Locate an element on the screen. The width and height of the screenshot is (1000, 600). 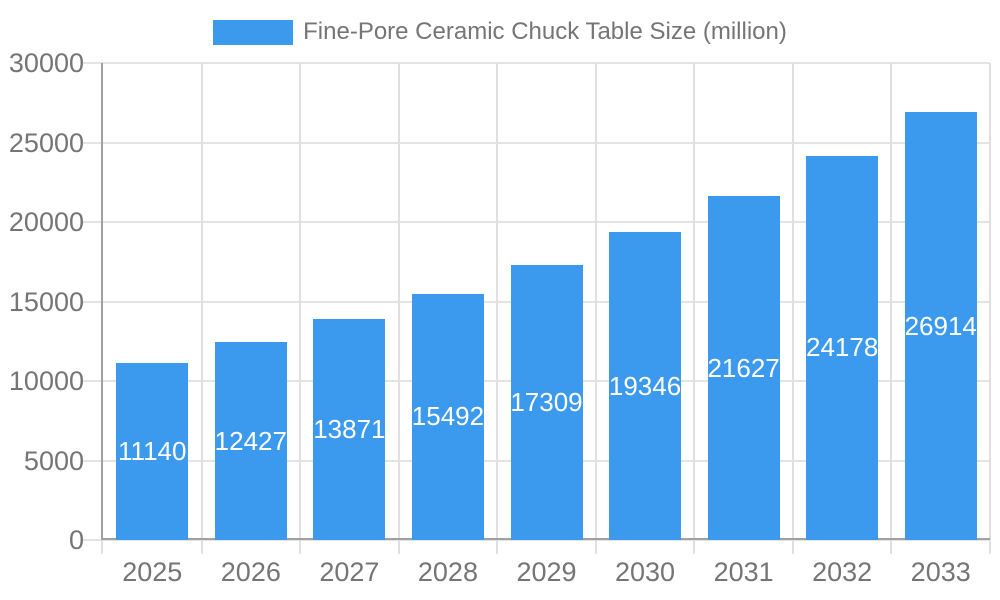
legend-swatch-icon is located at coordinates (253, 32).